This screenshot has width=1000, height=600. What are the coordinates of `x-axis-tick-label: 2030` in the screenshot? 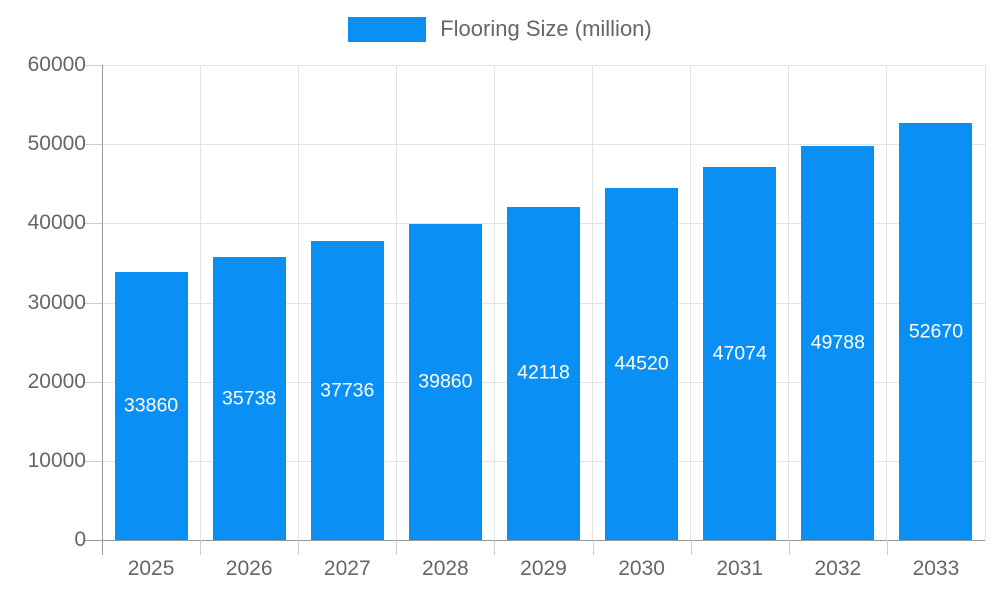 It's located at (641, 568).